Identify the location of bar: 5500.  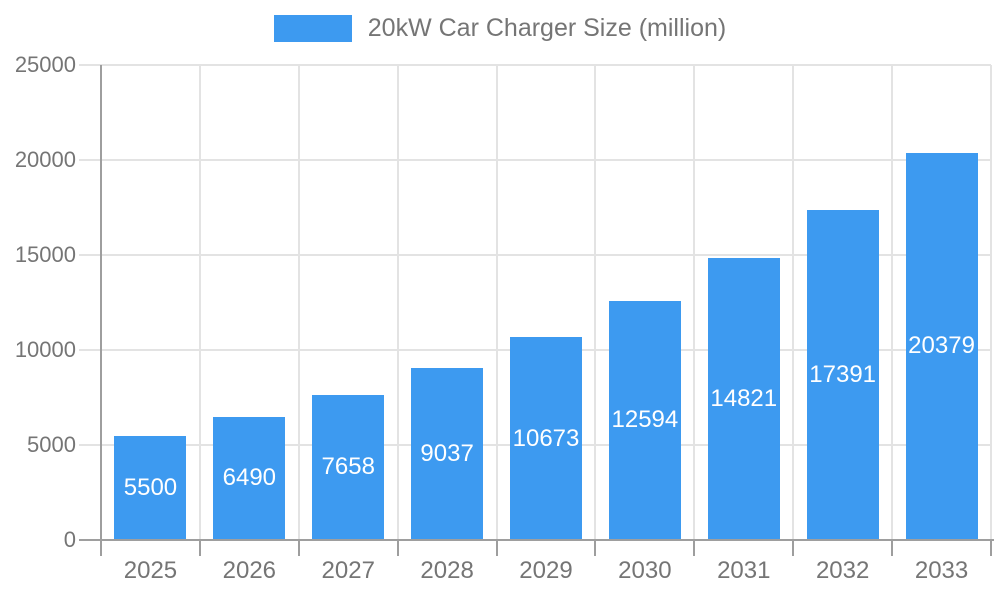
(150, 487).